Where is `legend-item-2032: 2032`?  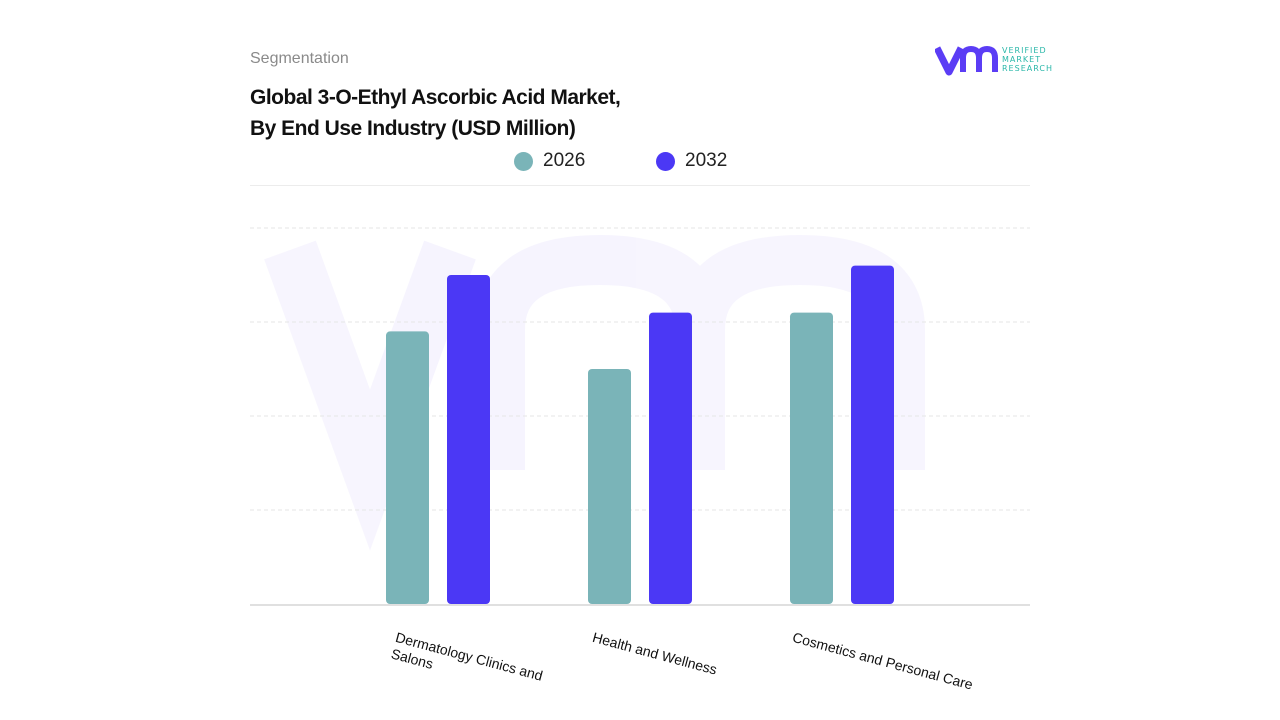 legend-item-2032: 2032 is located at coordinates (691, 161).